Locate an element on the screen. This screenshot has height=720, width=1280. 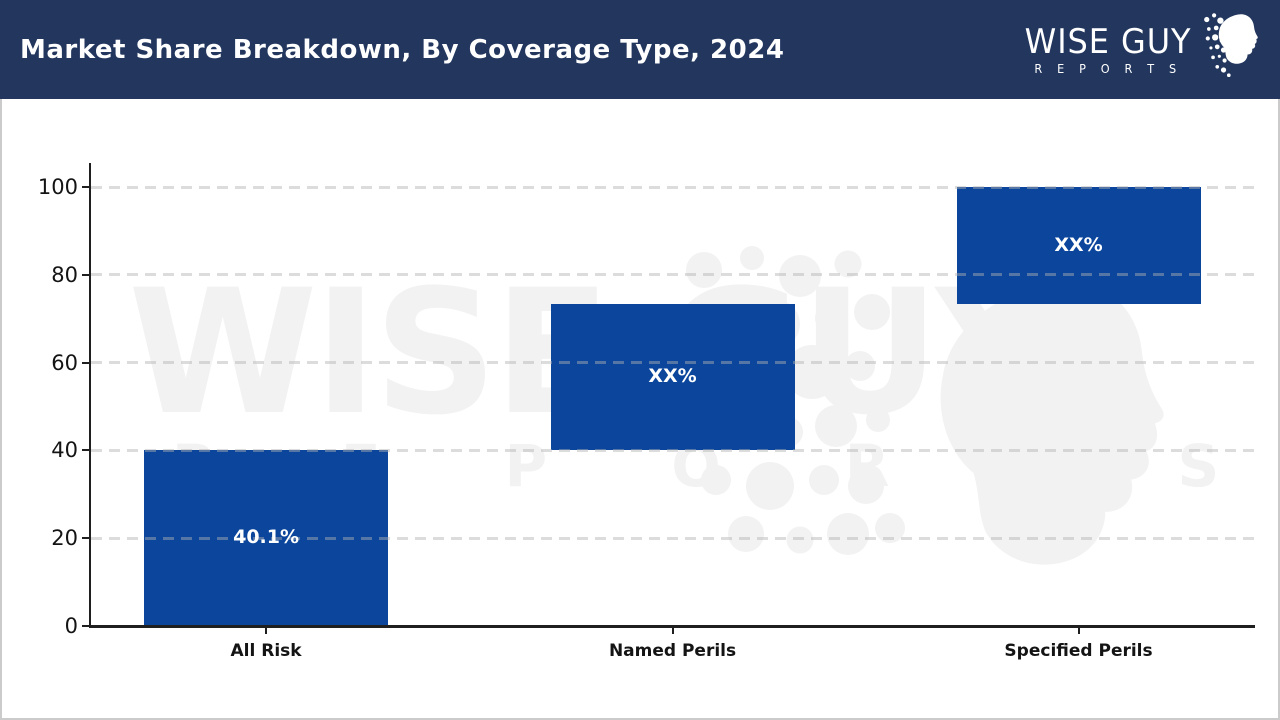
brand-logo-text: WISE GUY R E P O R T S is located at coordinates (1108, 50).